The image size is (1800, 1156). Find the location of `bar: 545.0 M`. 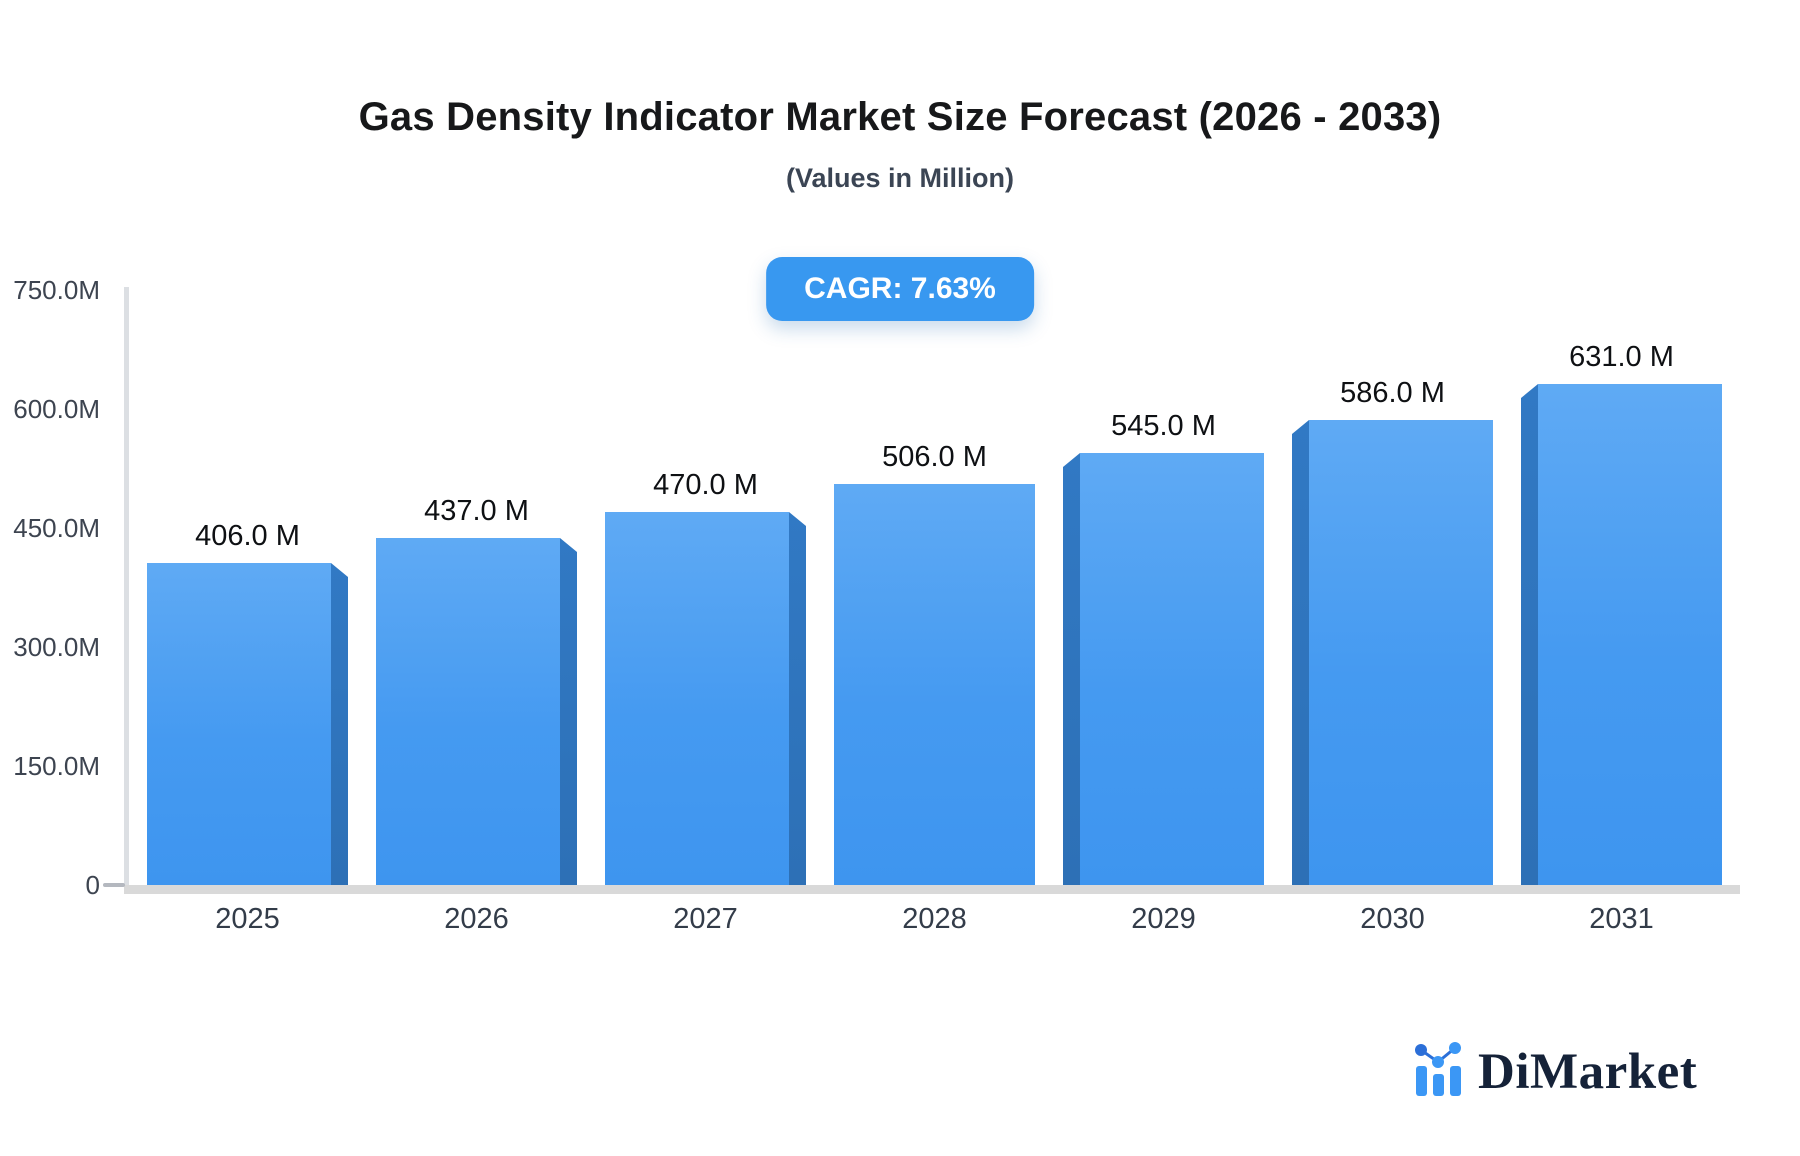

bar: 545.0 M is located at coordinates (1163, 647).